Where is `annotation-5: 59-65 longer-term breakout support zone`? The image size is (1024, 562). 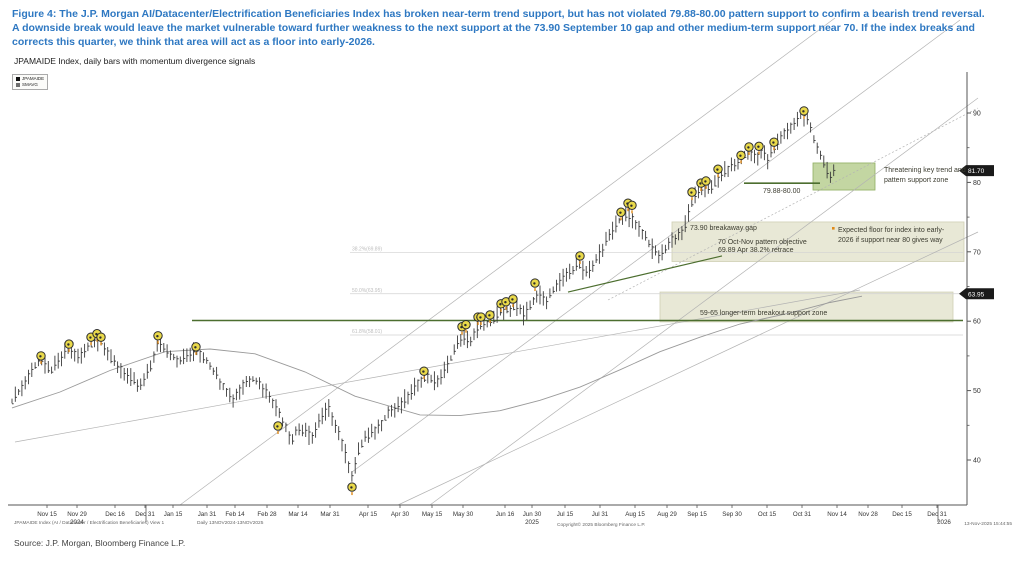
annotation-5: 59-65 longer-term breakout support zone is located at coordinates (763, 313).